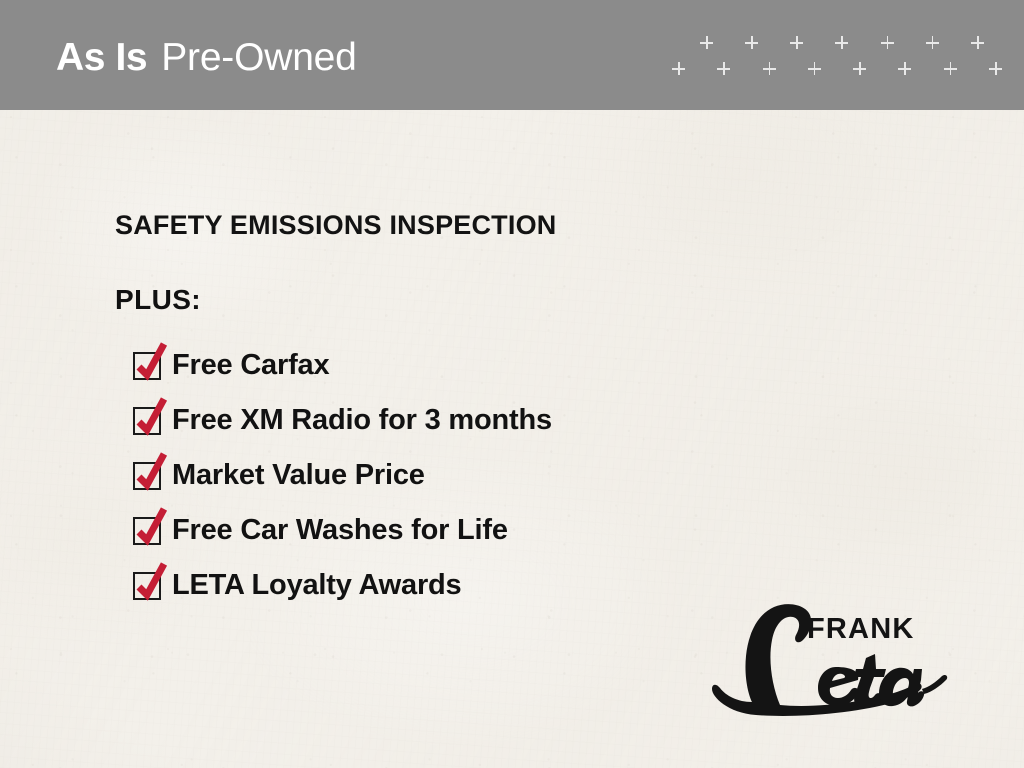 This screenshot has width=1024, height=768. Describe the element at coordinates (861, 629) in the screenshot. I see `logo-frank-text: FRANK` at that location.